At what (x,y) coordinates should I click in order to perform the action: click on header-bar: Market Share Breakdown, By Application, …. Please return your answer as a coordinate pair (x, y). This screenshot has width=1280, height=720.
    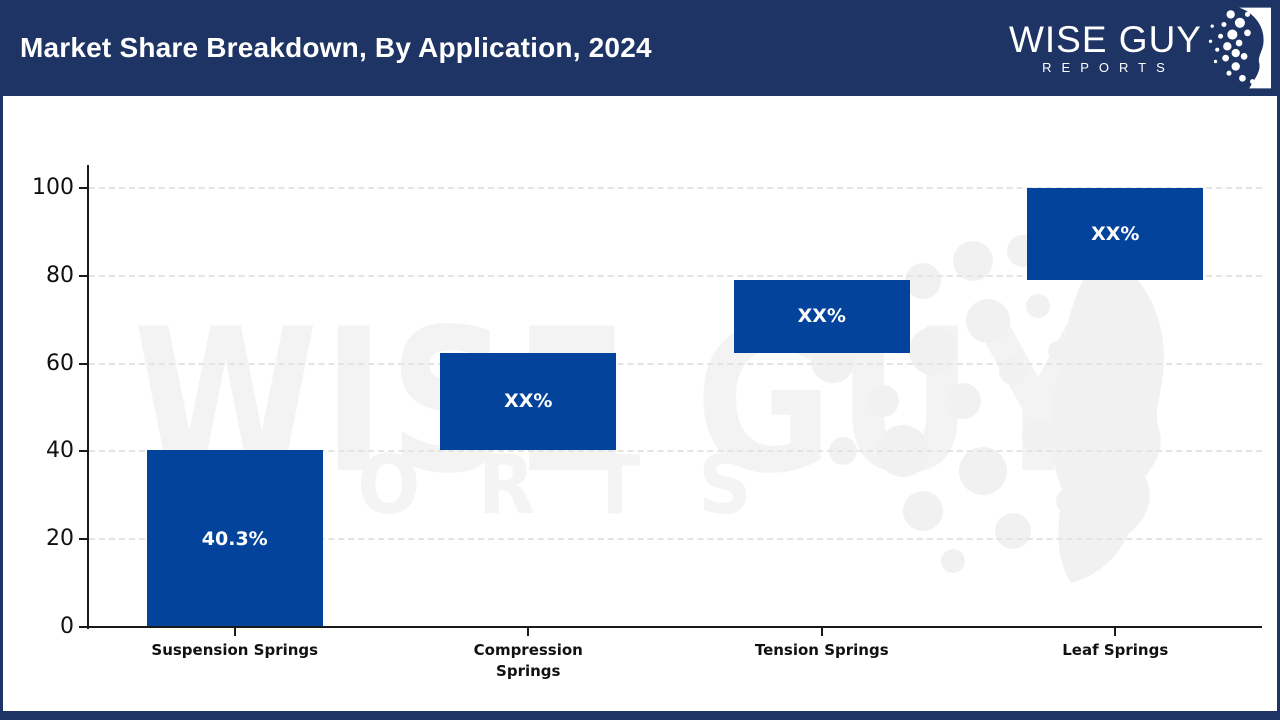
    Looking at the image, I should click on (640, 48).